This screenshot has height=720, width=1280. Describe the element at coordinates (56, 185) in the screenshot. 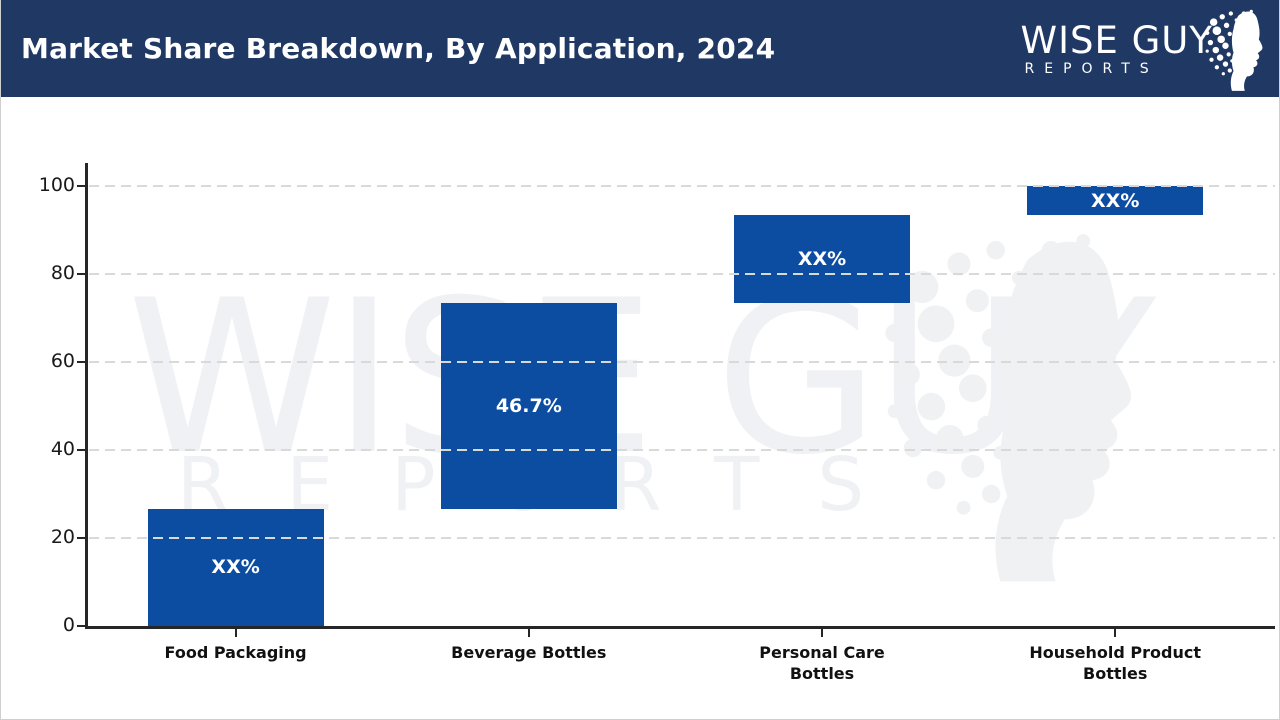

I see `y-tick-label: 100` at that location.